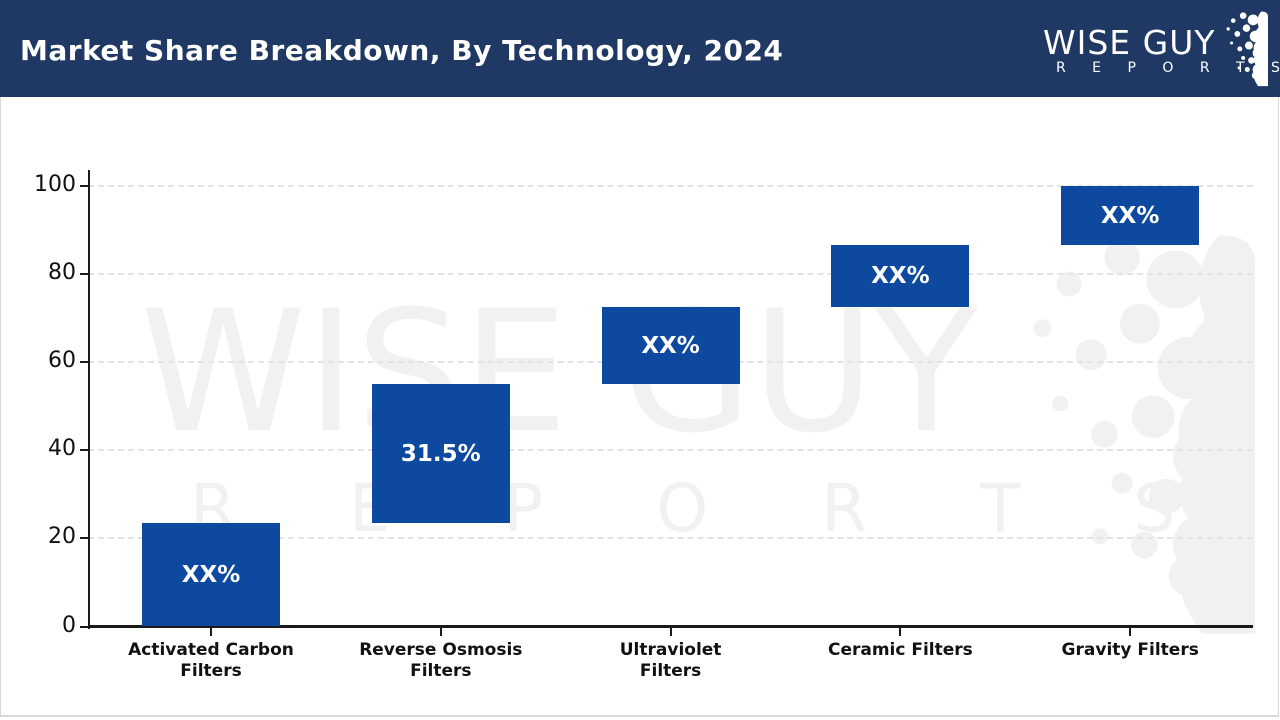 The height and width of the screenshot is (720, 1280). I want to click on wiseguy-logo: WISE GUY R E P O R T S, so click(1144, 48).